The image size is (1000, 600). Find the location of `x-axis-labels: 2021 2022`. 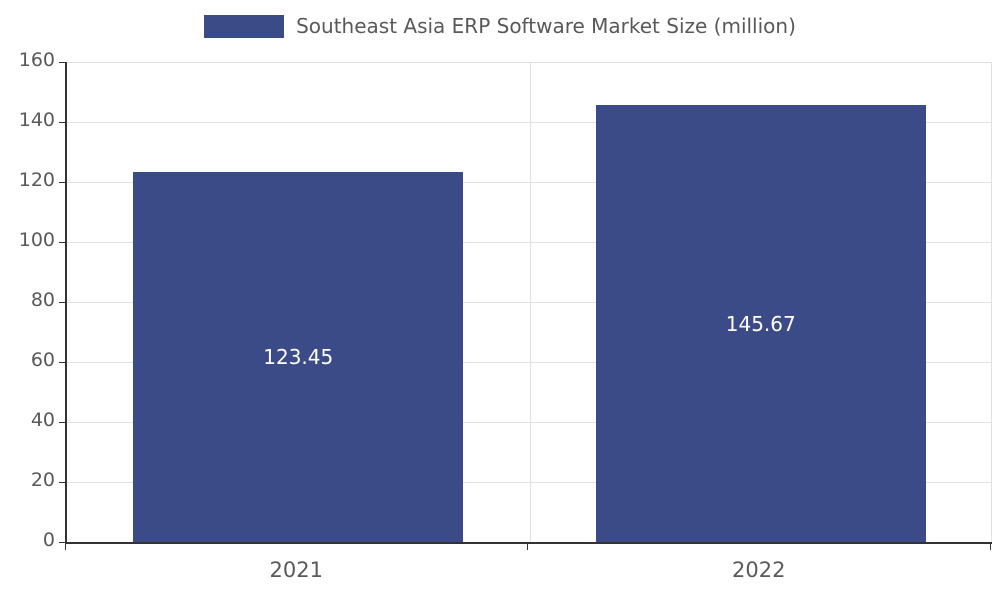

x-axis-labels: 2021 2022 is located at coordinates (527, 570).